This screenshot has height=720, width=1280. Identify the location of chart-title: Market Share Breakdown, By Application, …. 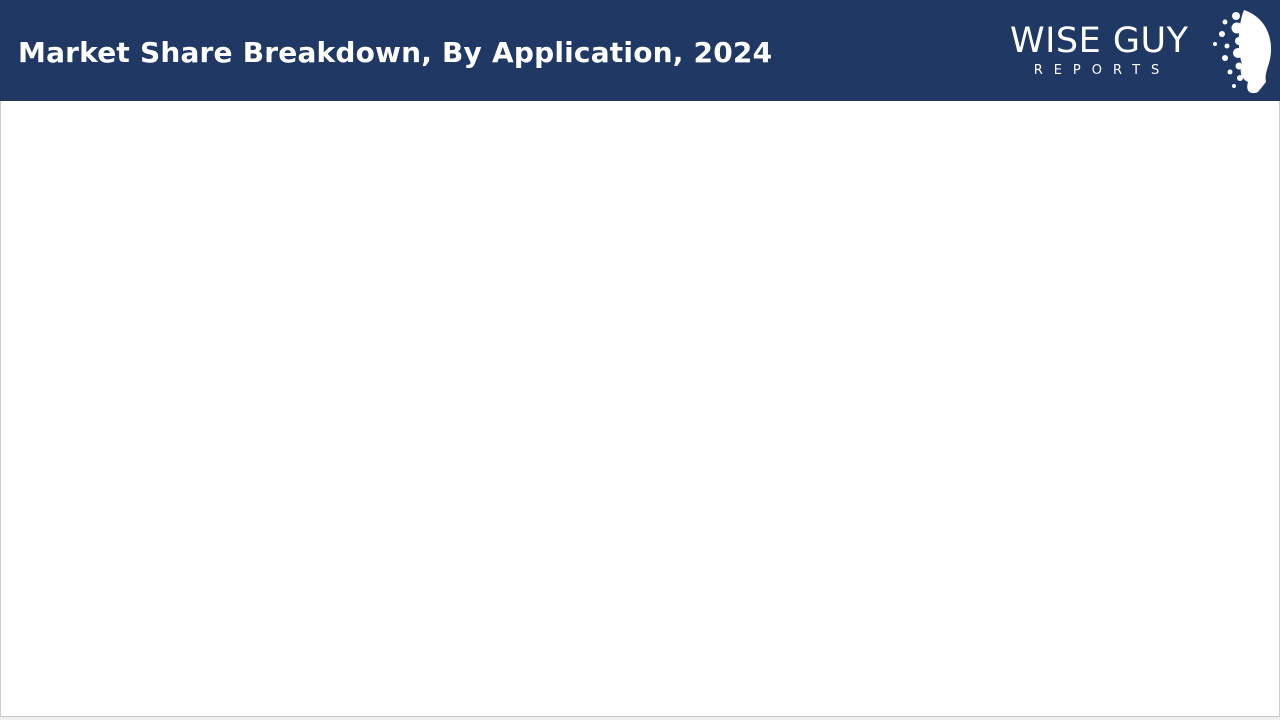
(395, 52).